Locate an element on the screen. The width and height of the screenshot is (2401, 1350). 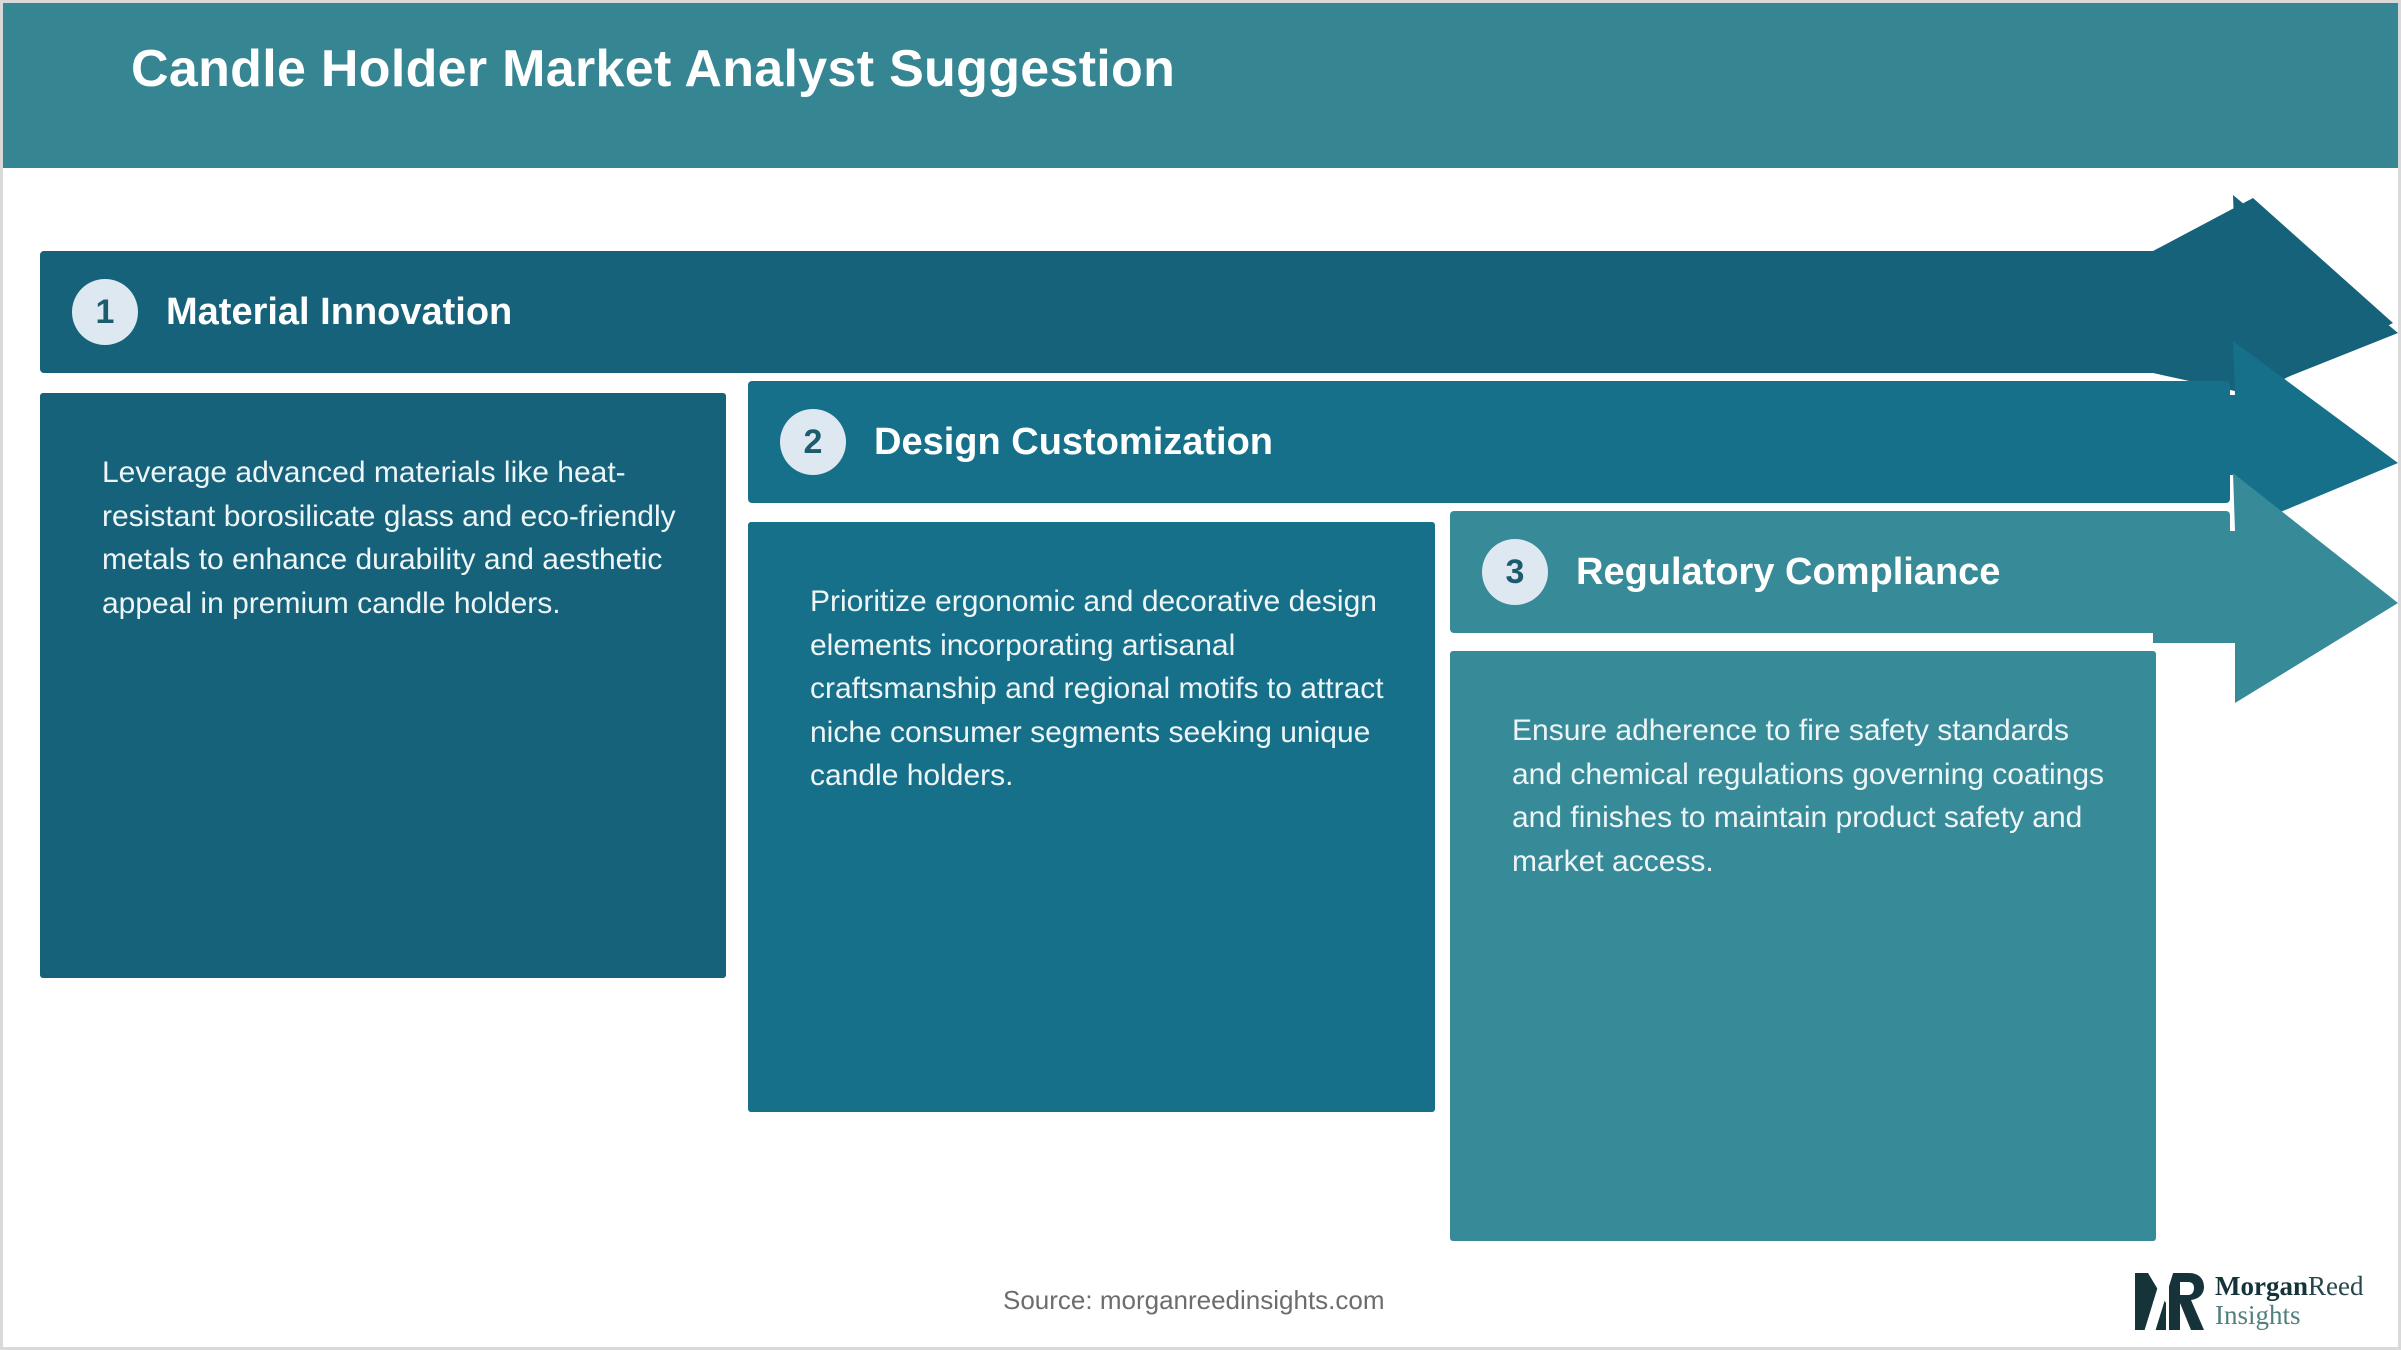
brand-logo: MorganReed Insights is located at coordinates (2253, 1300).